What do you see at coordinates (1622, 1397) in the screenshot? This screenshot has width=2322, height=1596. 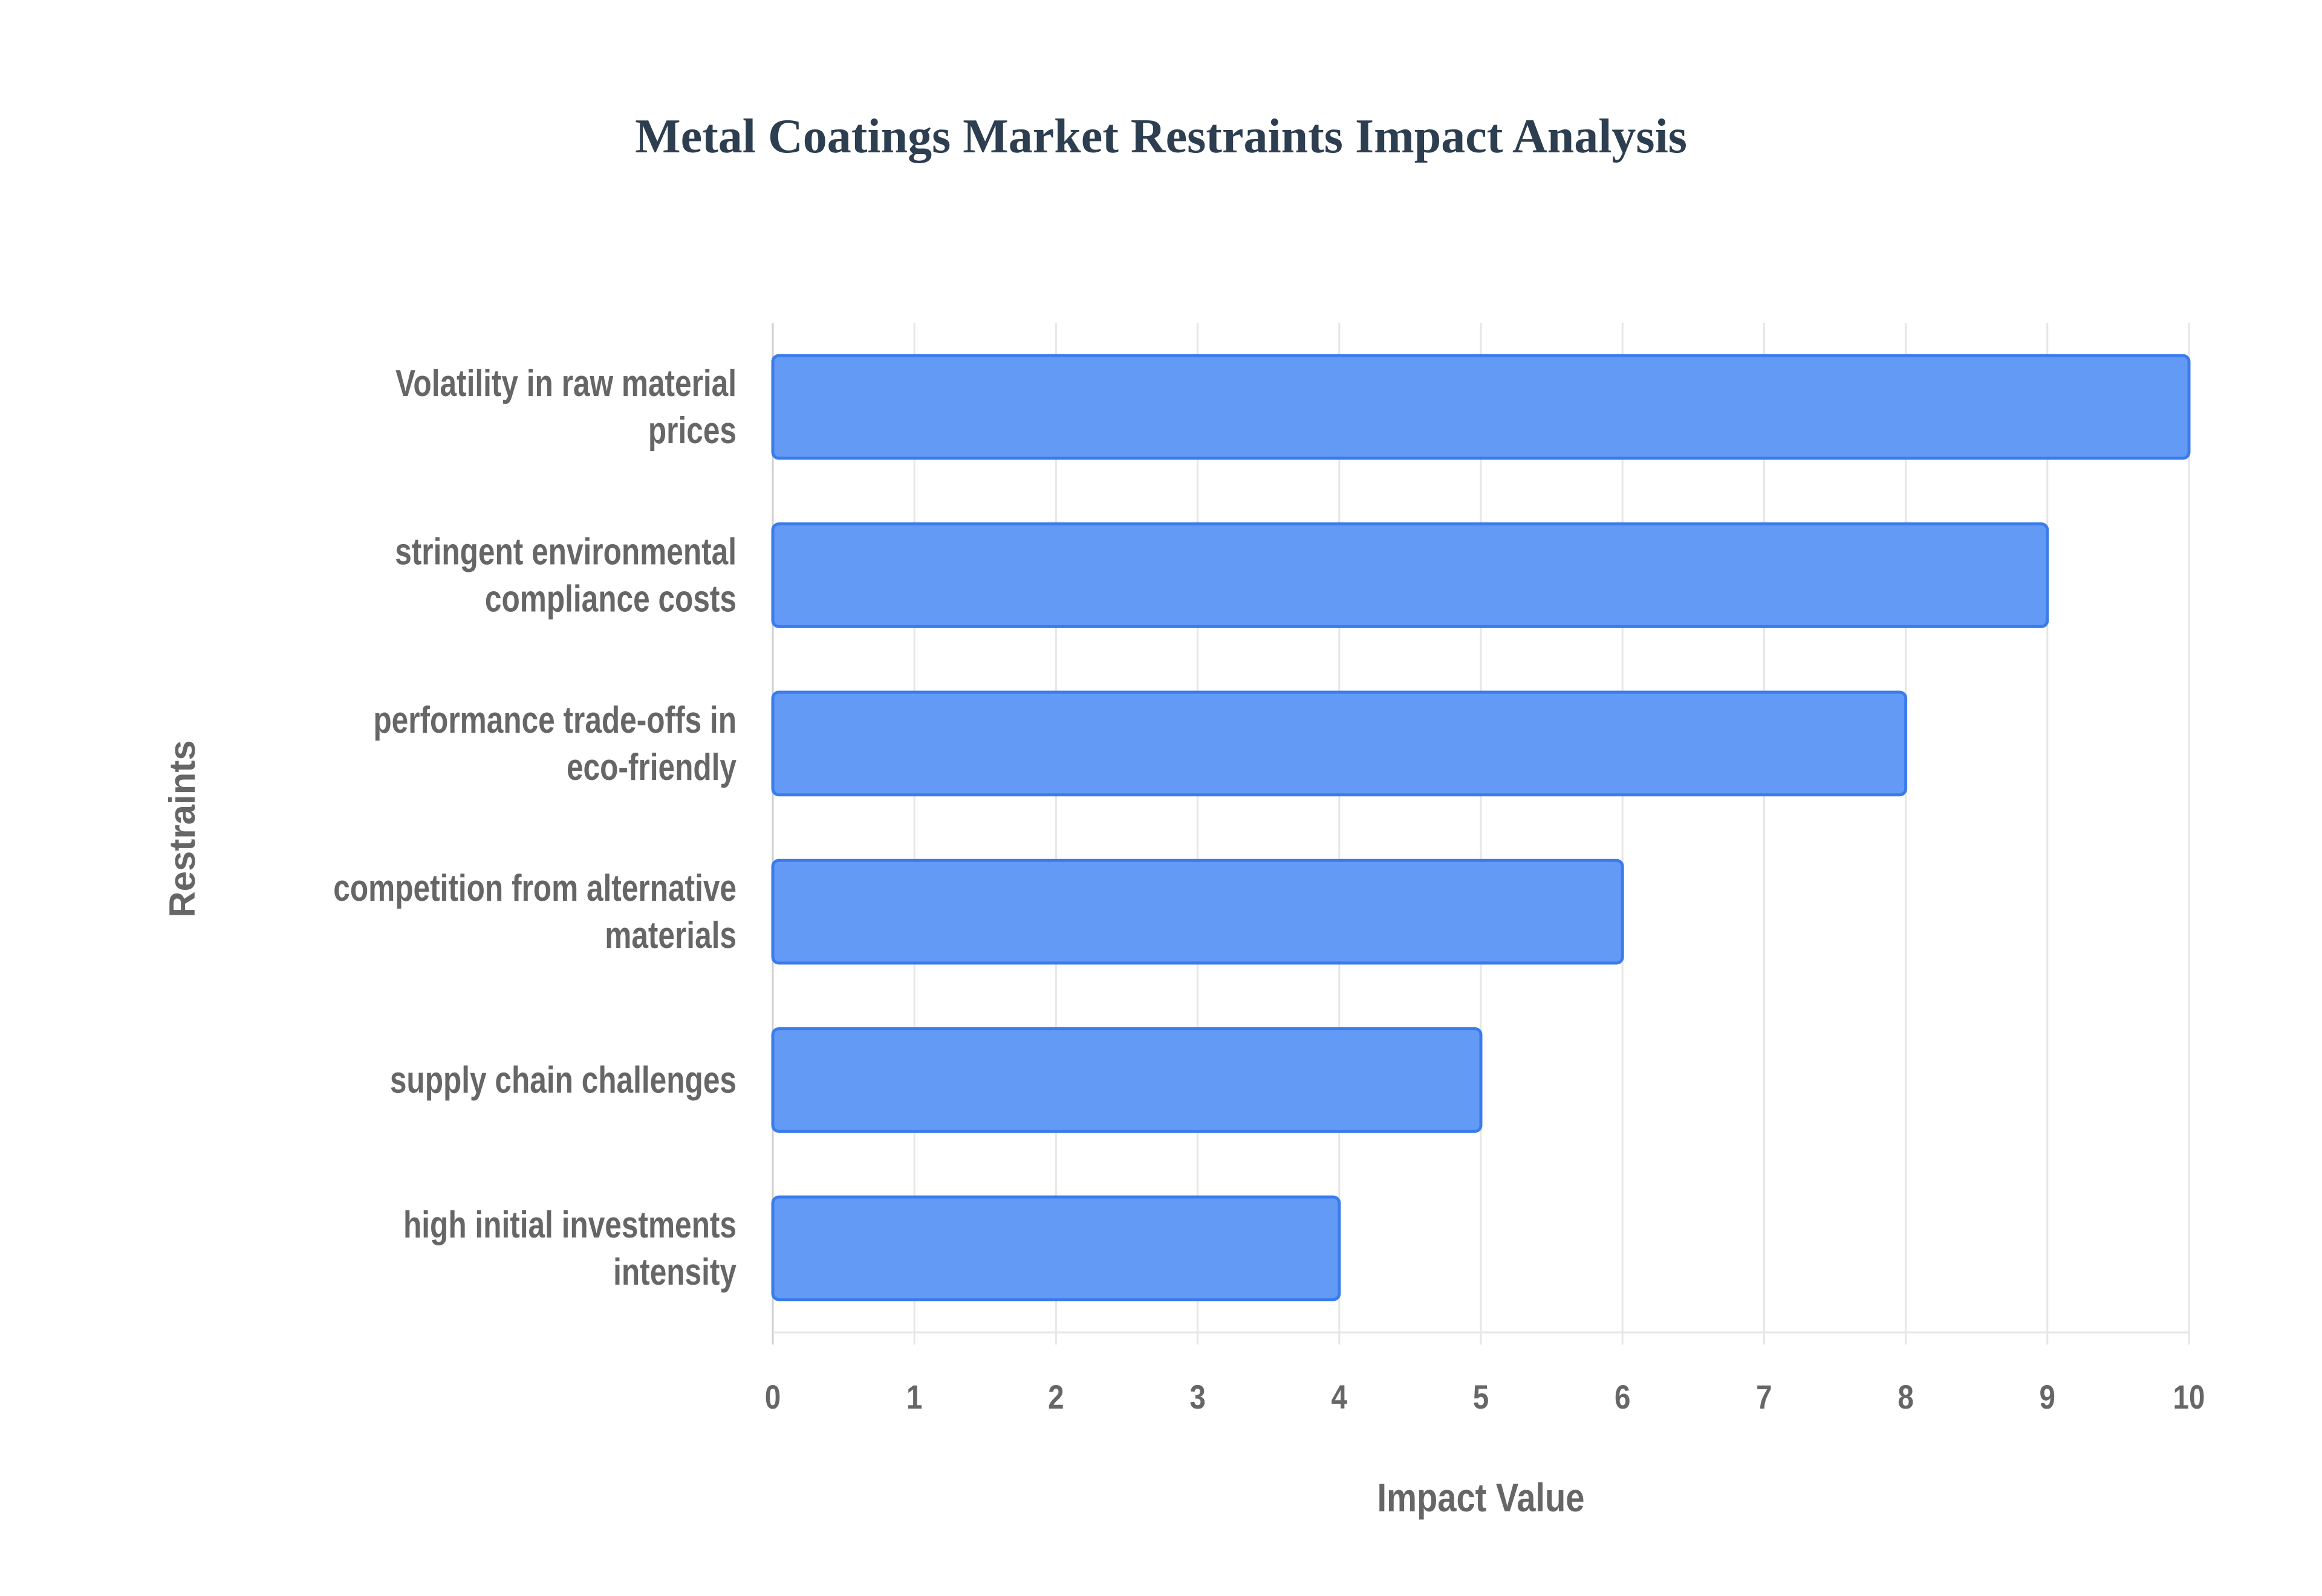 I see `x-tick-label: 6` at bounding box center [1622, 1397].